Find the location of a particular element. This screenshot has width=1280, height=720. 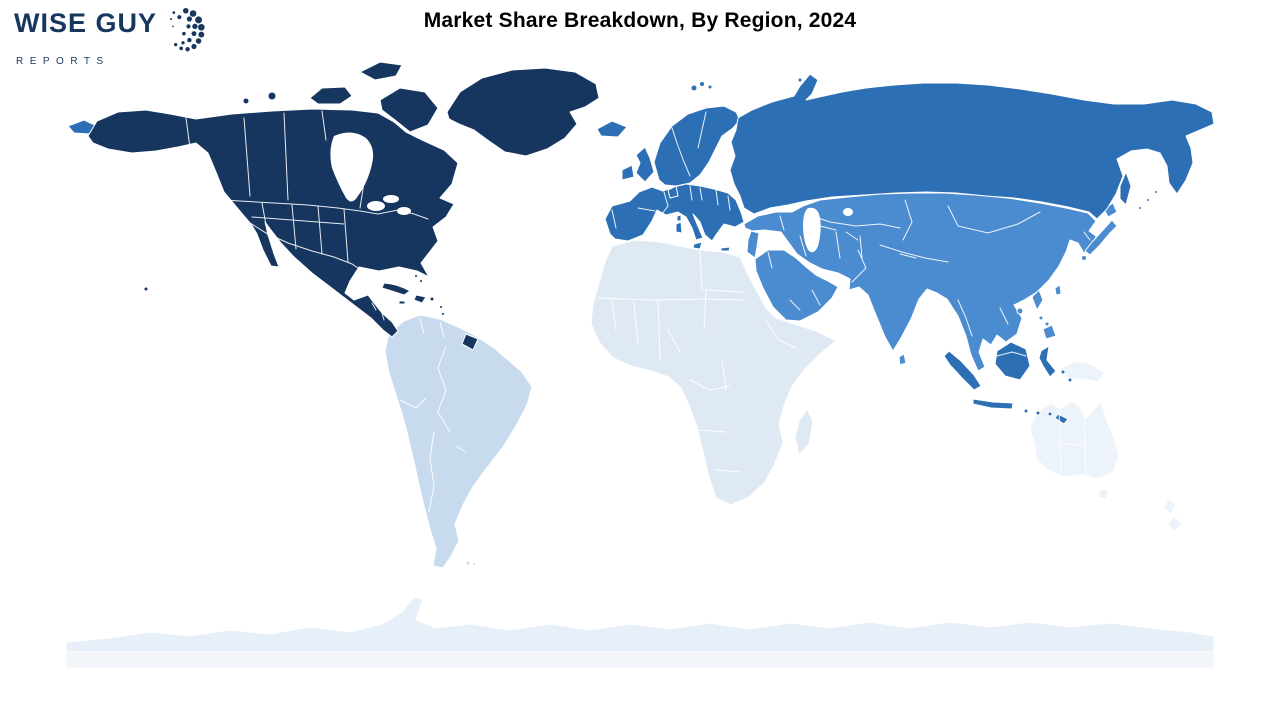

region-europe is located at coordinates (670, 166).